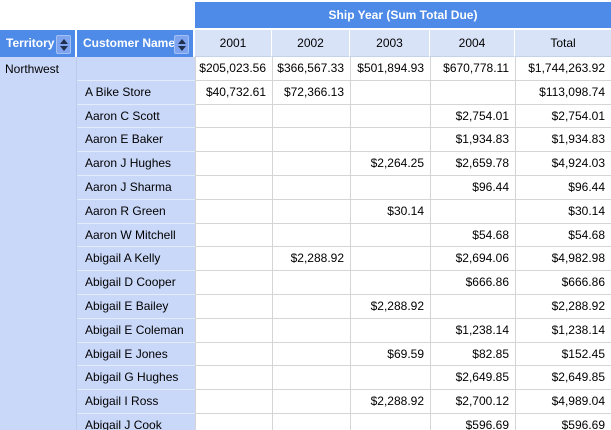  What do you see at coordinates (136, 140) in the screenshot?
I see `customer-name-cell: Aaron E Baker` at bounding box center [136, 140].